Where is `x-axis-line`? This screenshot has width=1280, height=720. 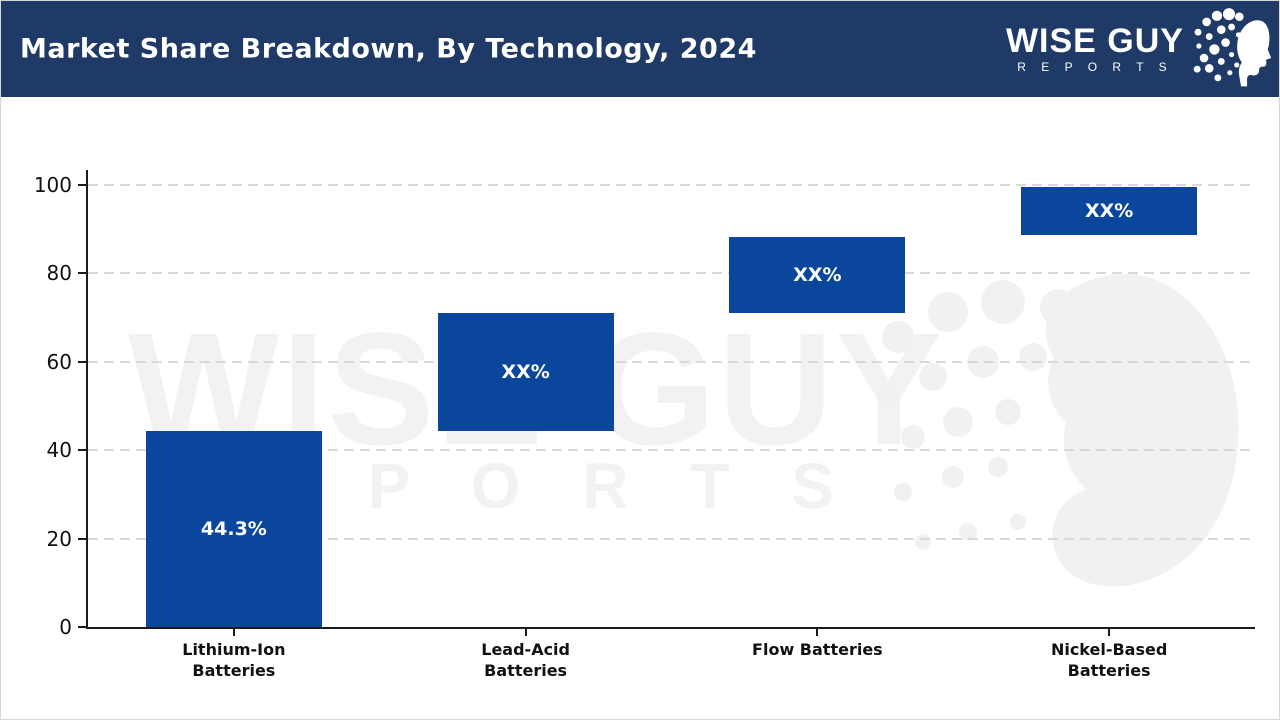
x-axis-line is located at coordinates (670, 628).